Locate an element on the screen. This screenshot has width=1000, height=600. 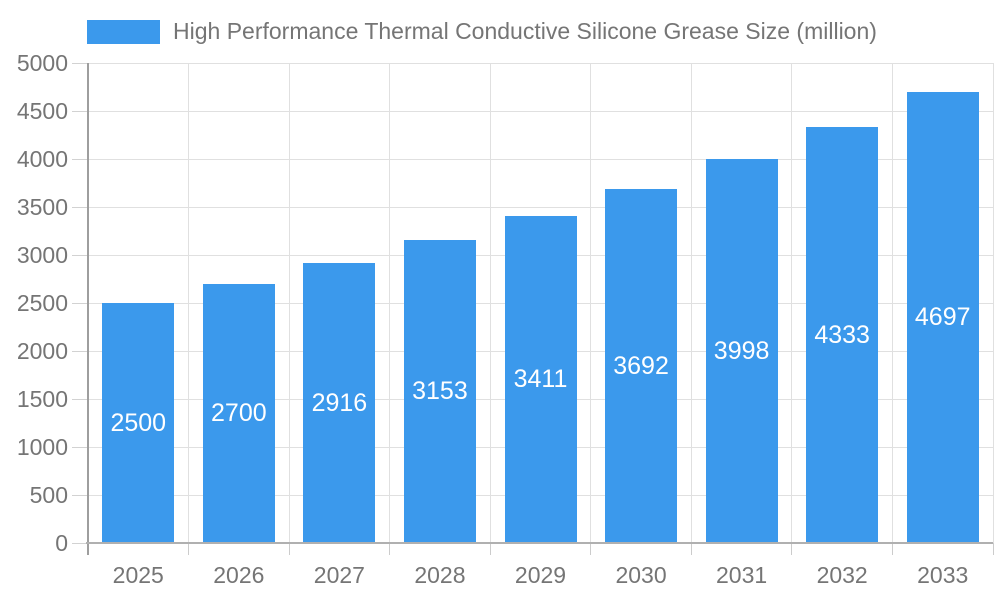
bar: 4697 is located at coordinates (942, 317).